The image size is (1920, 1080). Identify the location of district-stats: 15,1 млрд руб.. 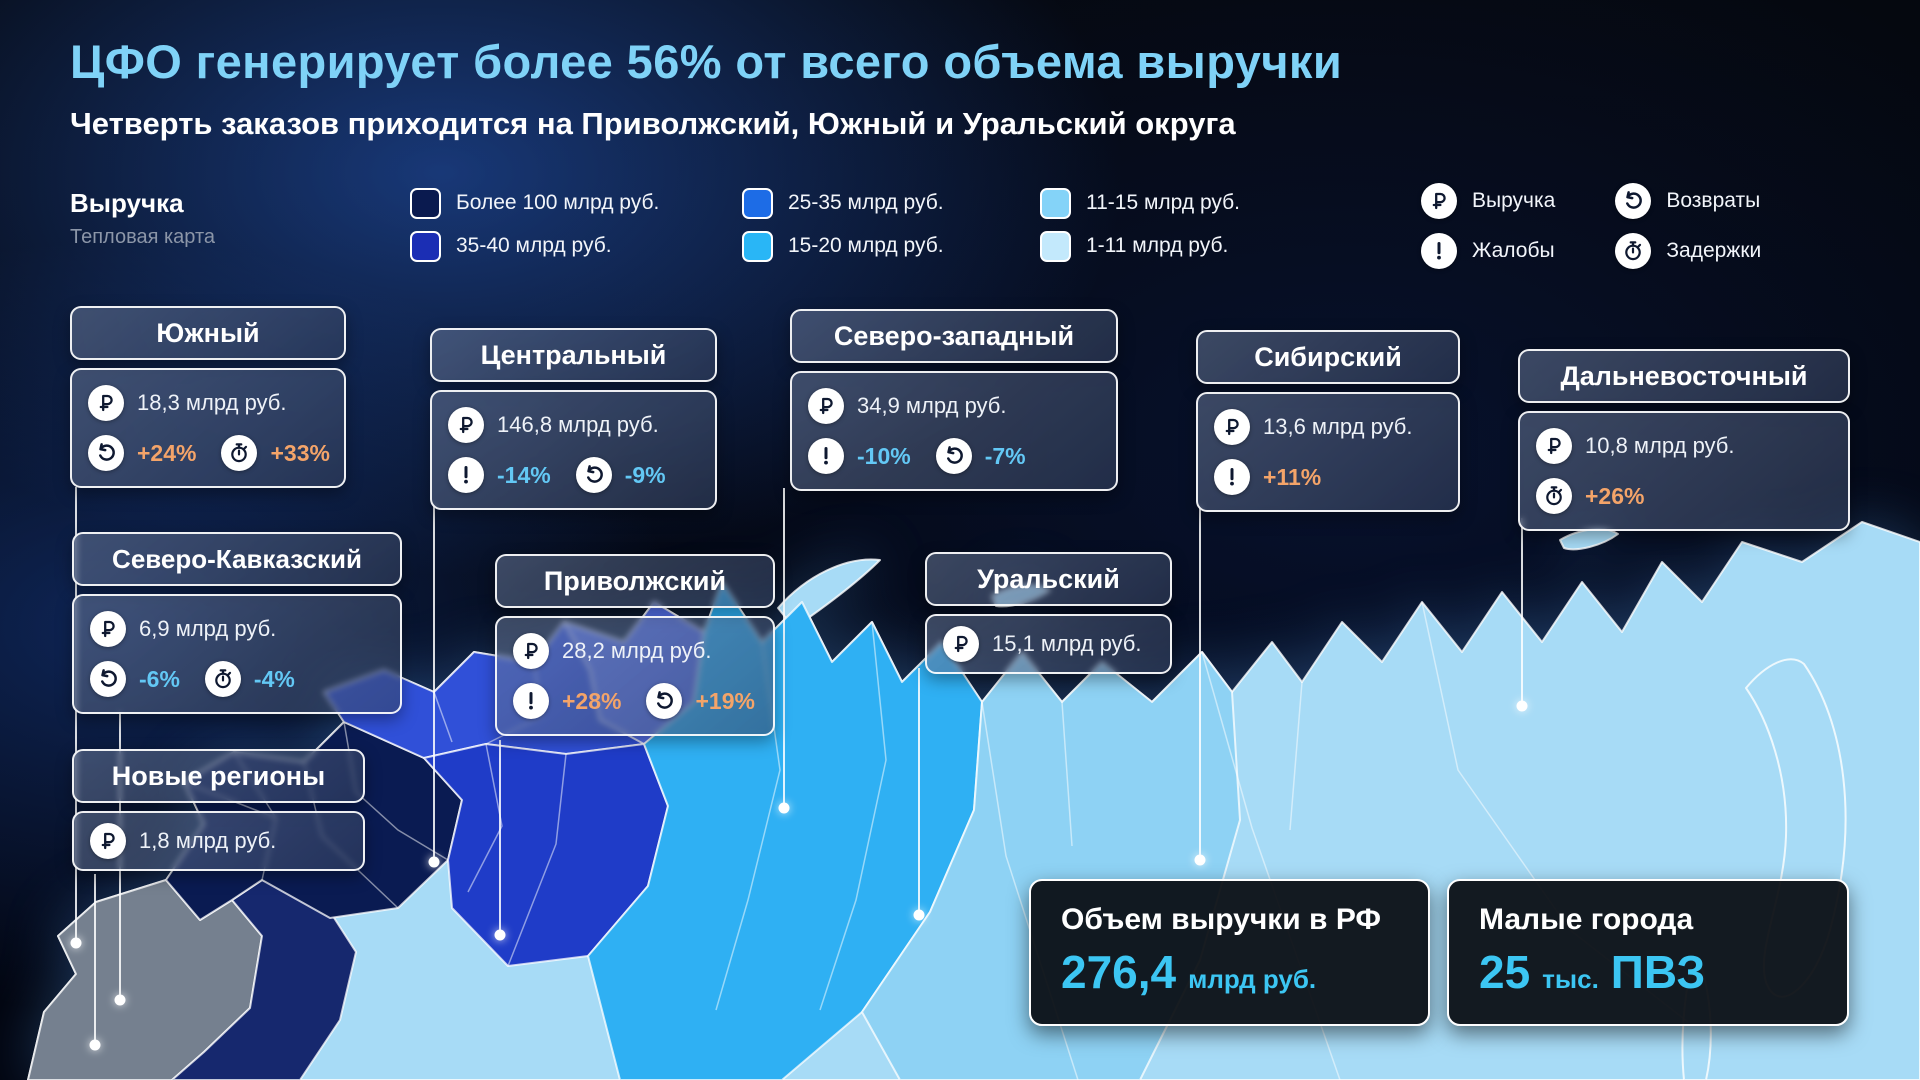
(1048, 644).